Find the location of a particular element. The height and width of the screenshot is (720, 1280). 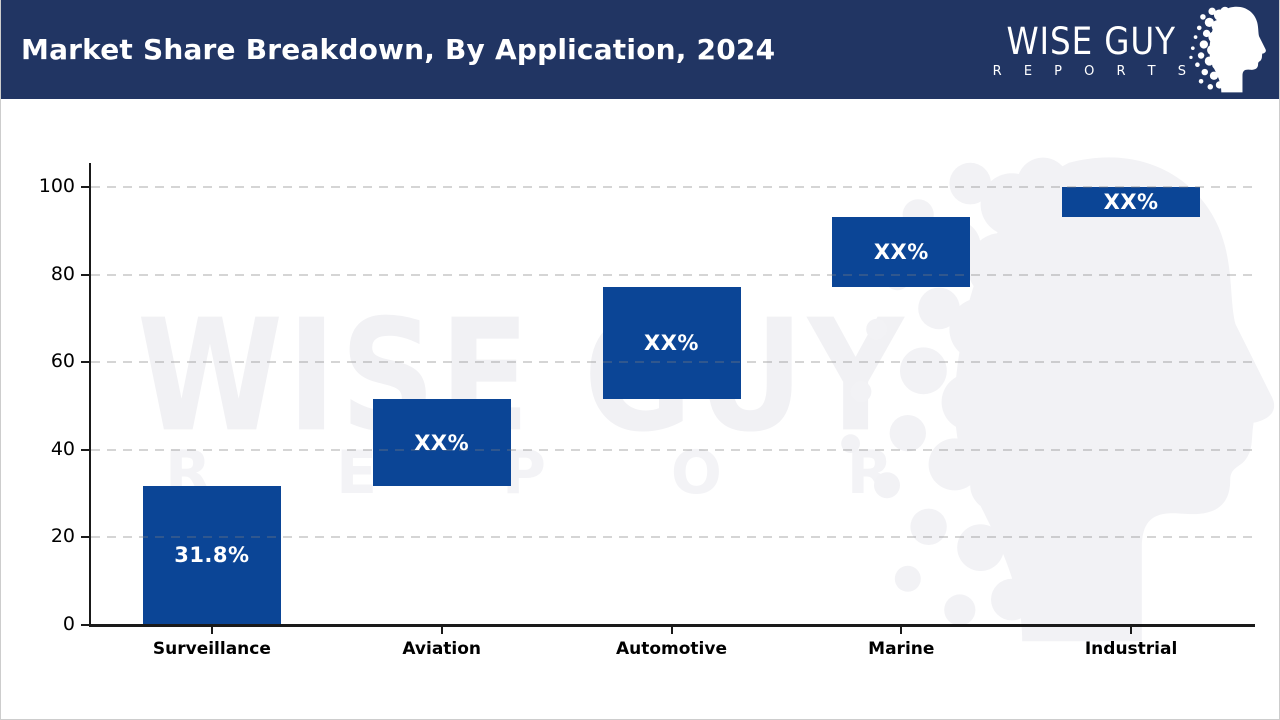

bar-value-label: 31.8% is located at coordinates (212, 555).